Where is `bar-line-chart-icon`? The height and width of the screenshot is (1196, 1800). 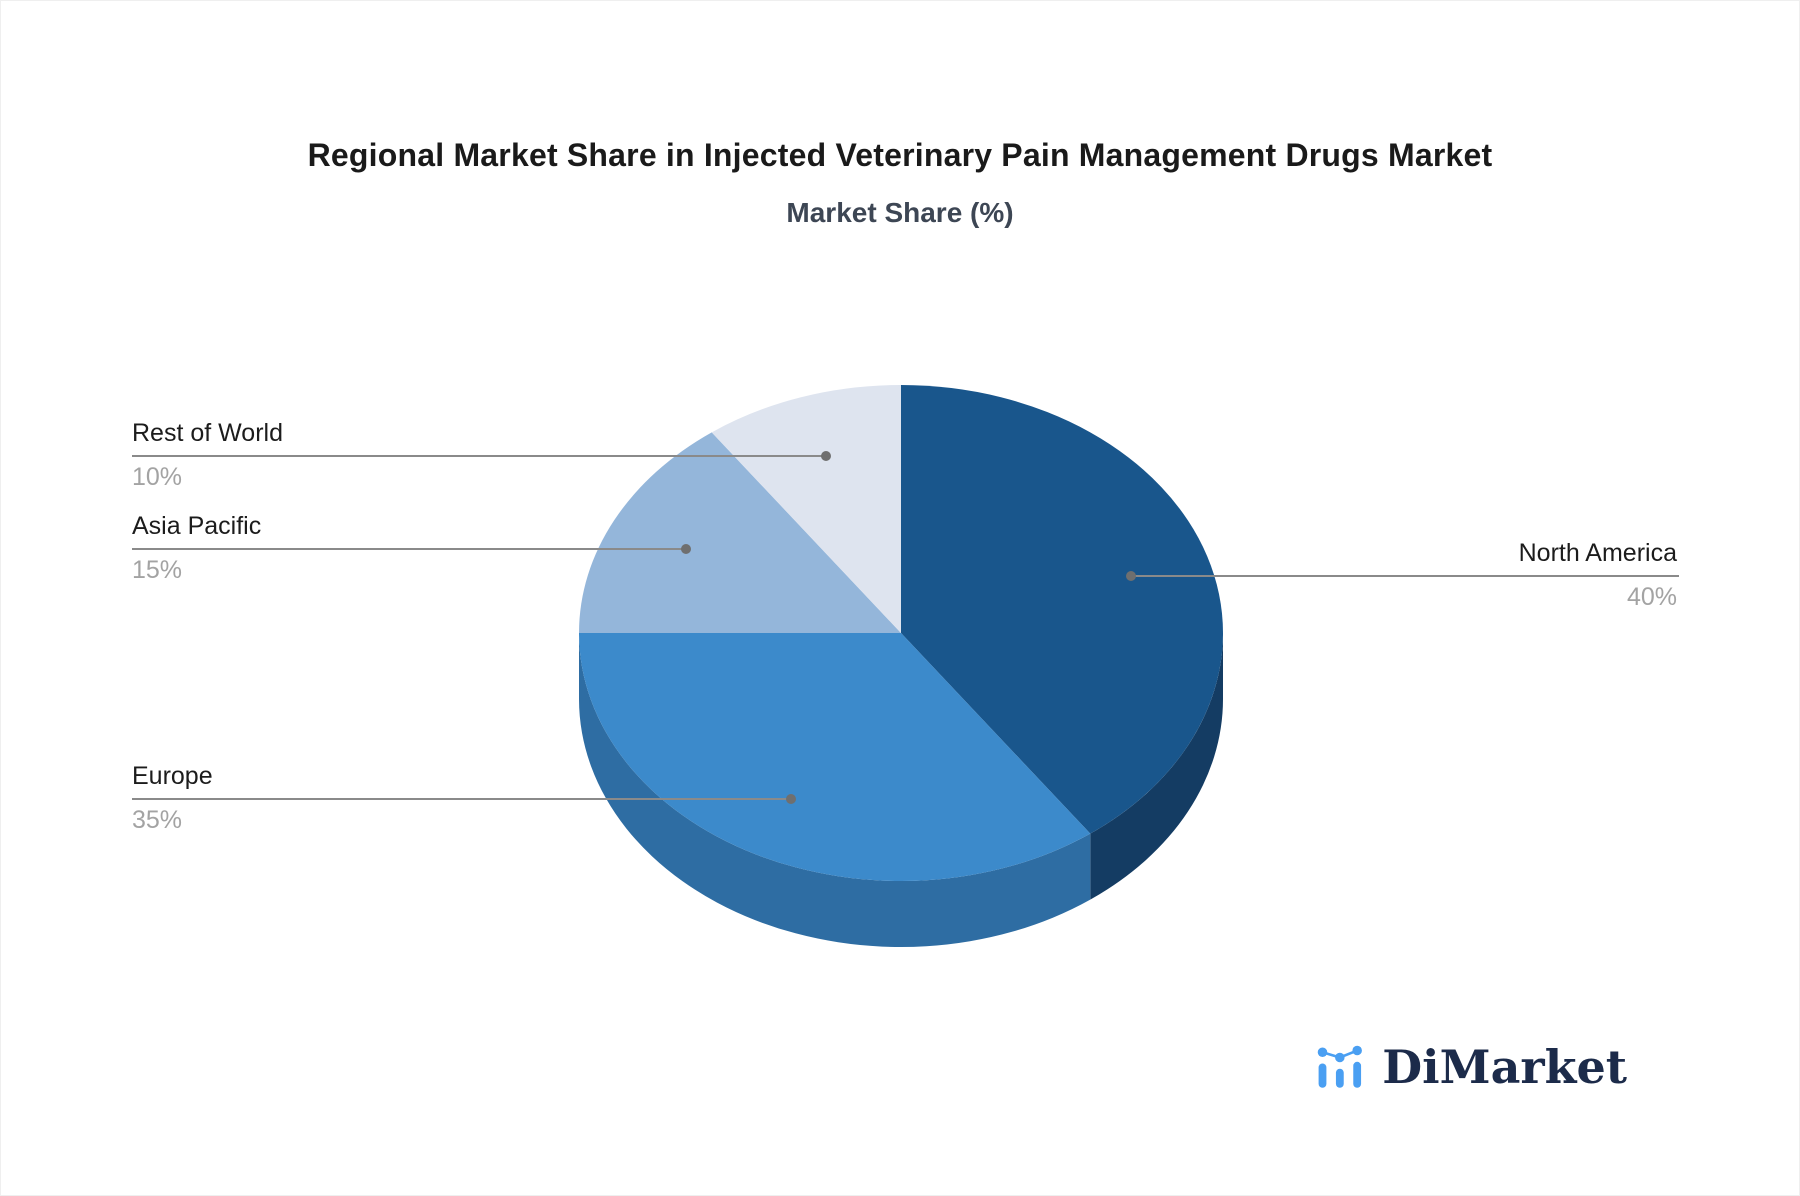
bar-line-chart-icon is located at coordinates (1340, 1066).